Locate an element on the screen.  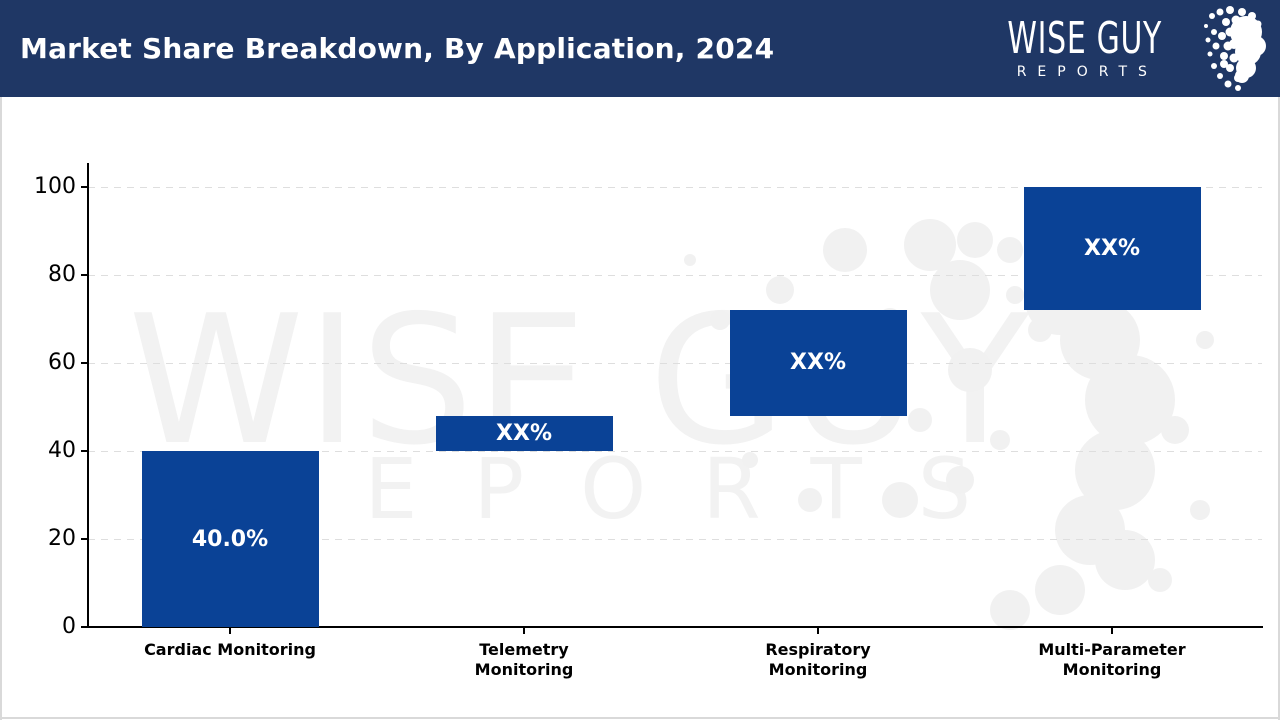
logo-head-icon is located at coordinates (1235, 48).